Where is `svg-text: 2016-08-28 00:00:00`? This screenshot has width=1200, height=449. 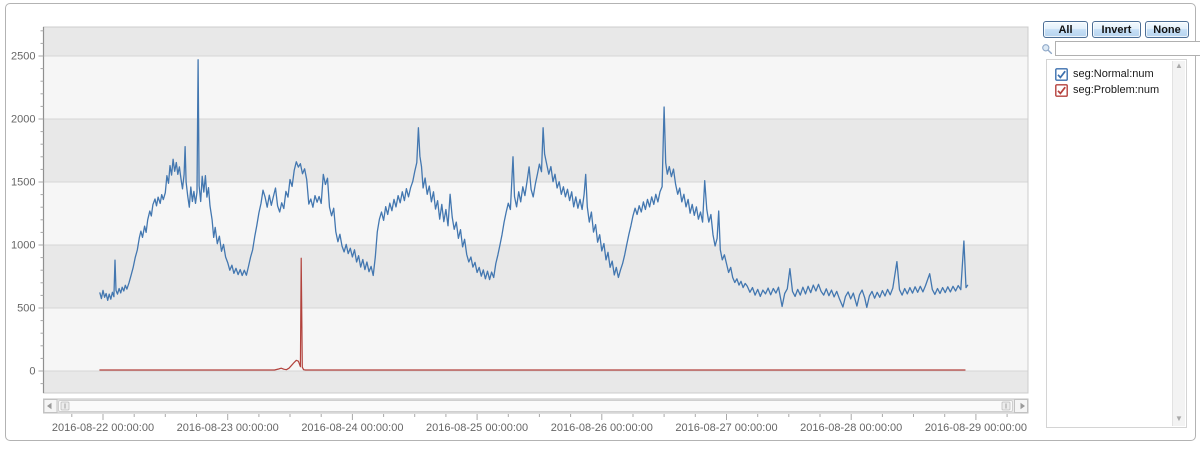 svg-text: 2016-08-28 00:00:00 is located at coordinates (851, 428).